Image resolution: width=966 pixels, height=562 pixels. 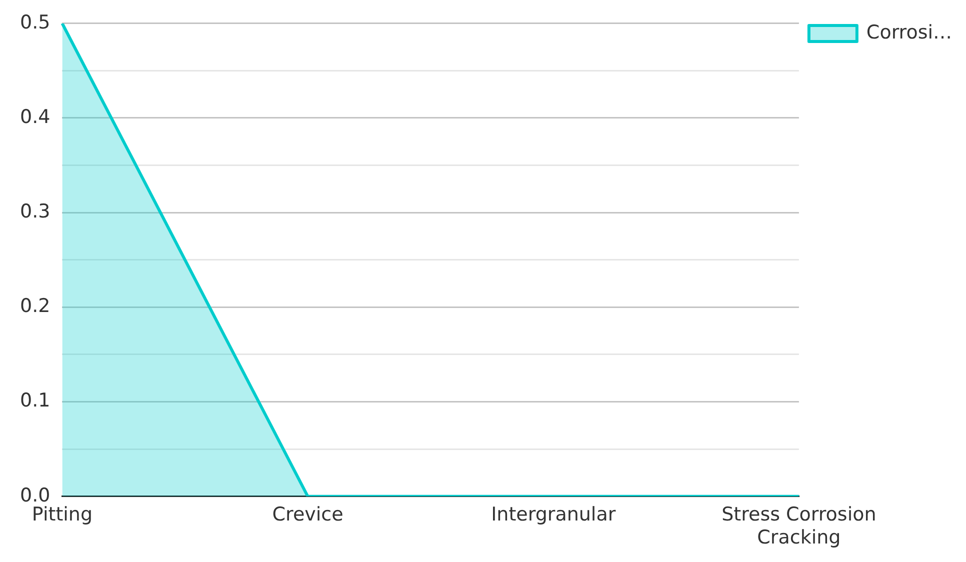 I want to click on y-tick-label: 0.3, so click(x=35, y=211).